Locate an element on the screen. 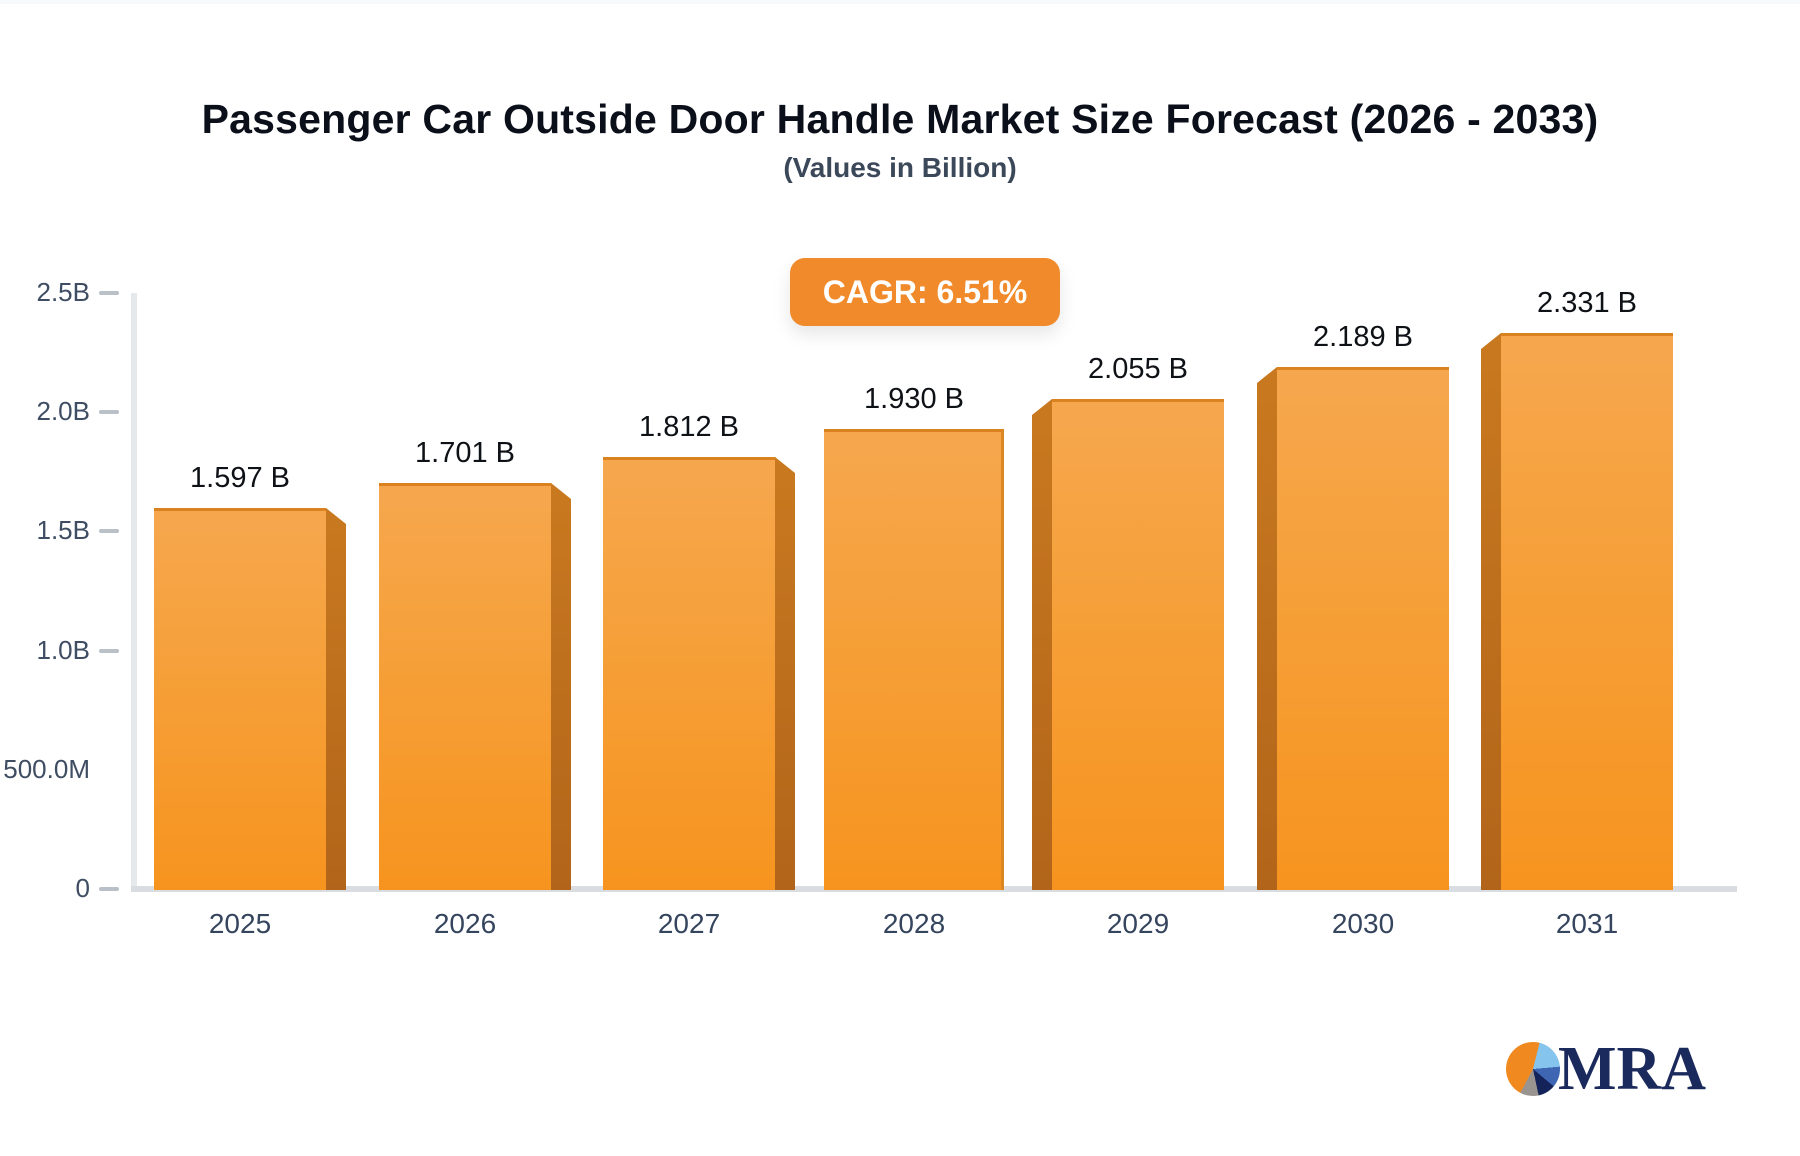  bar-value-label-2030: 2.189 B is located at coordinates (1363, 337).